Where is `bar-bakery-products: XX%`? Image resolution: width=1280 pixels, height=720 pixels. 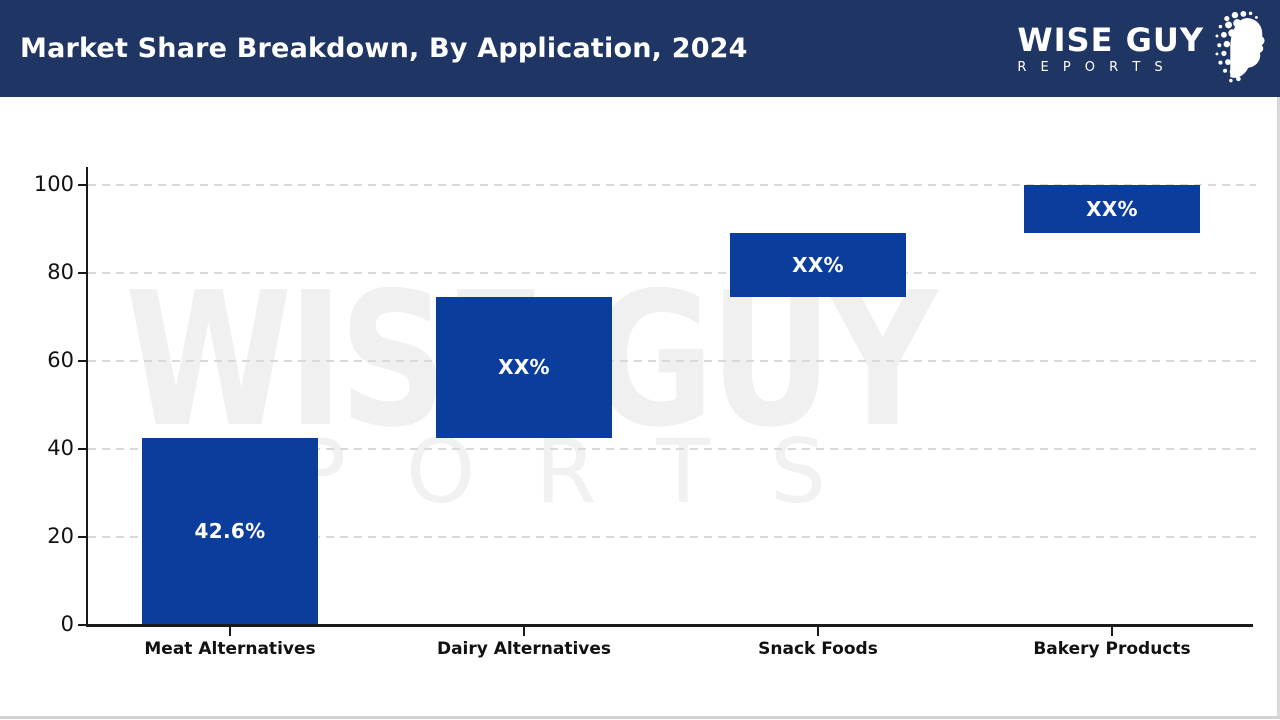
bar-bakery-products: XX% is located at coordinates (1112, 209).